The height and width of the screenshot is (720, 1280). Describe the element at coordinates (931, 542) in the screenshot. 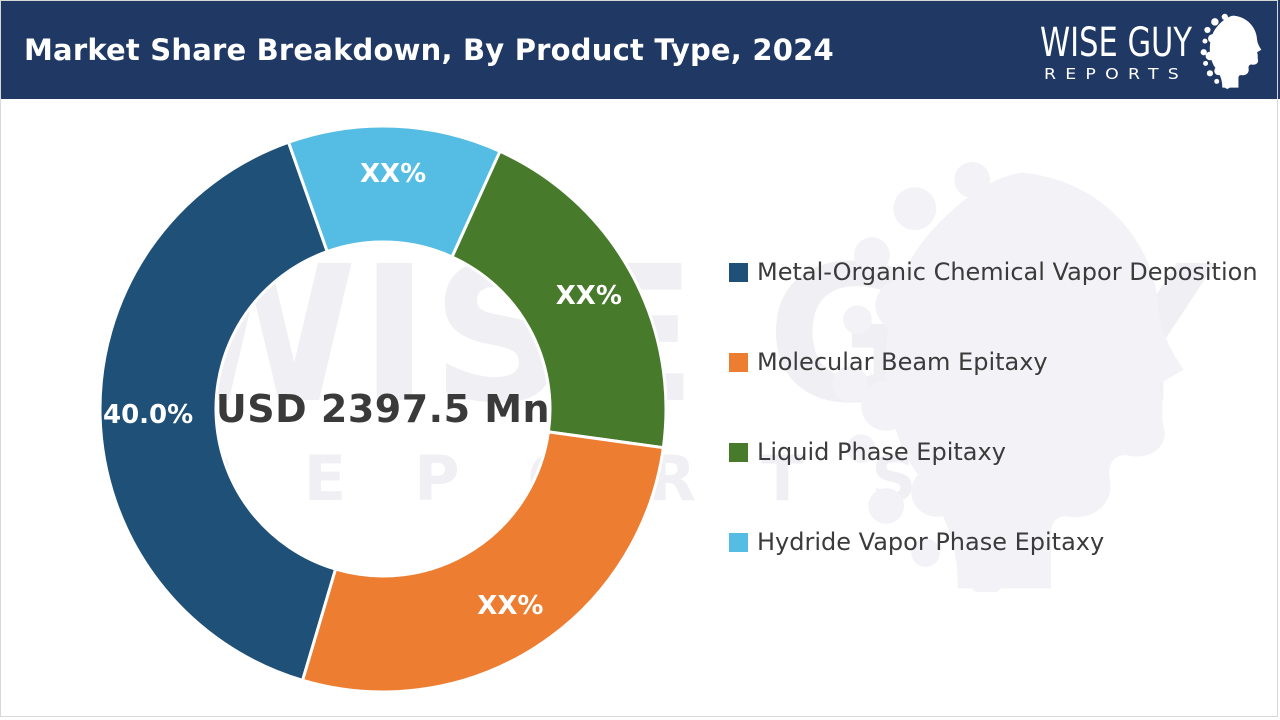

I see `legend-label: Hydride Vapor Phase Epitaxy` at that location.